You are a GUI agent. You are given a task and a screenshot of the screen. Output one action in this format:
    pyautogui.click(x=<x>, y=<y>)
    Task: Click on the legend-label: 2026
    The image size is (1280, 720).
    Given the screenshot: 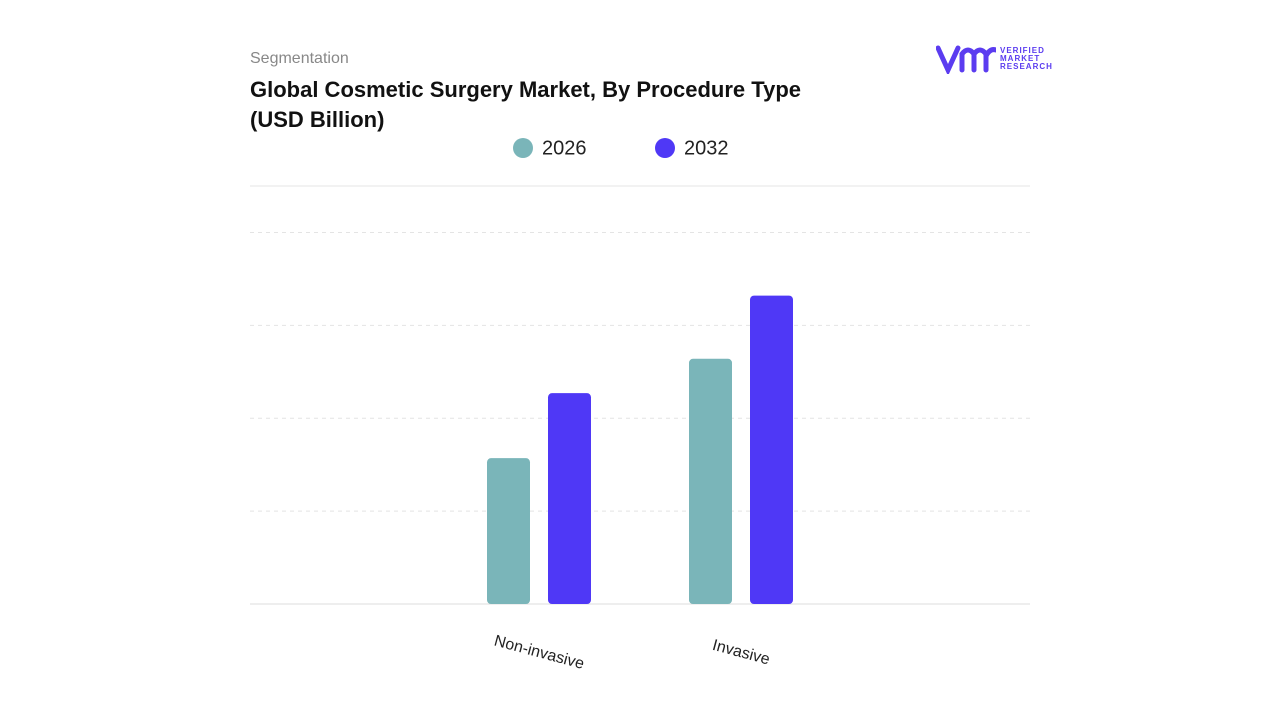 What is the action you would take?
    pyautogui.click(x=564, y=148)
    